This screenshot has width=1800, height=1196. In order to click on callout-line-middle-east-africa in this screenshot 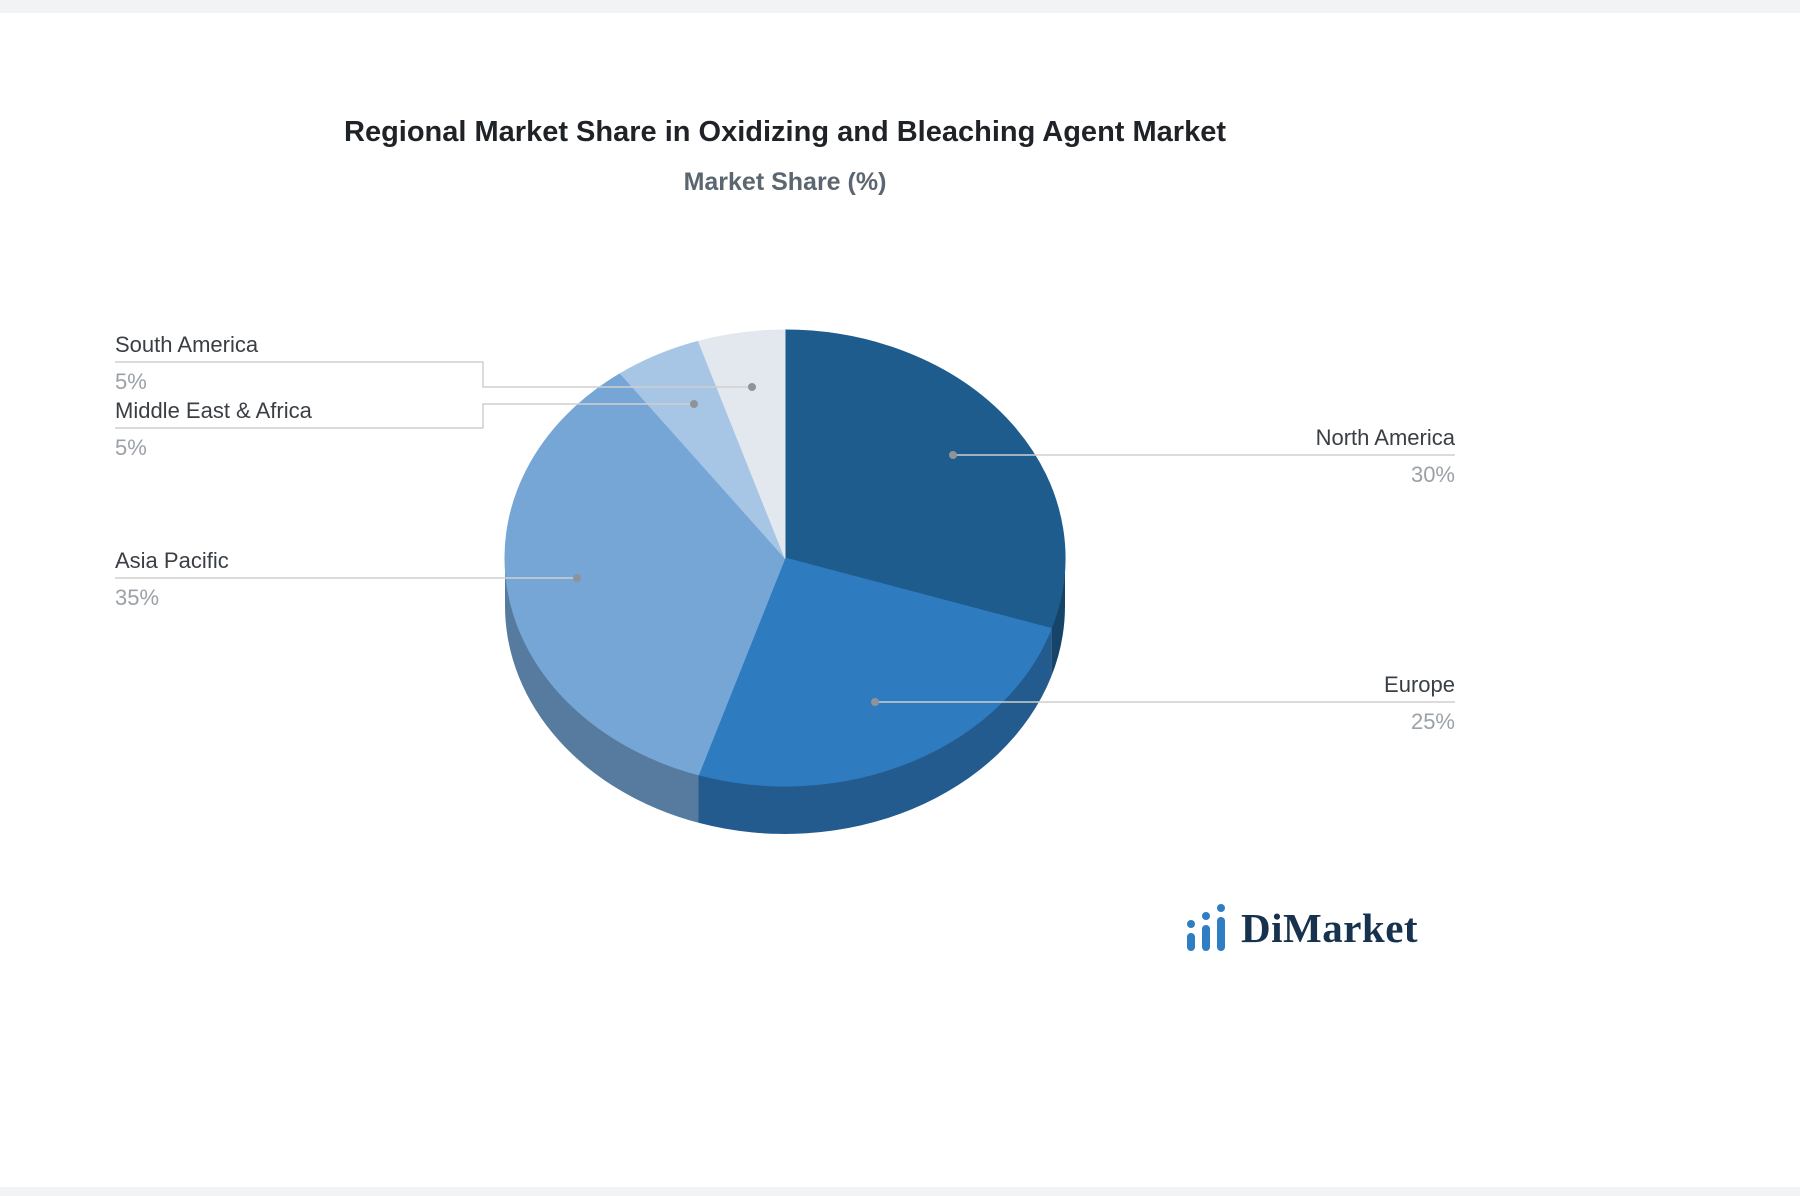, I will do `click(404, 416)`.